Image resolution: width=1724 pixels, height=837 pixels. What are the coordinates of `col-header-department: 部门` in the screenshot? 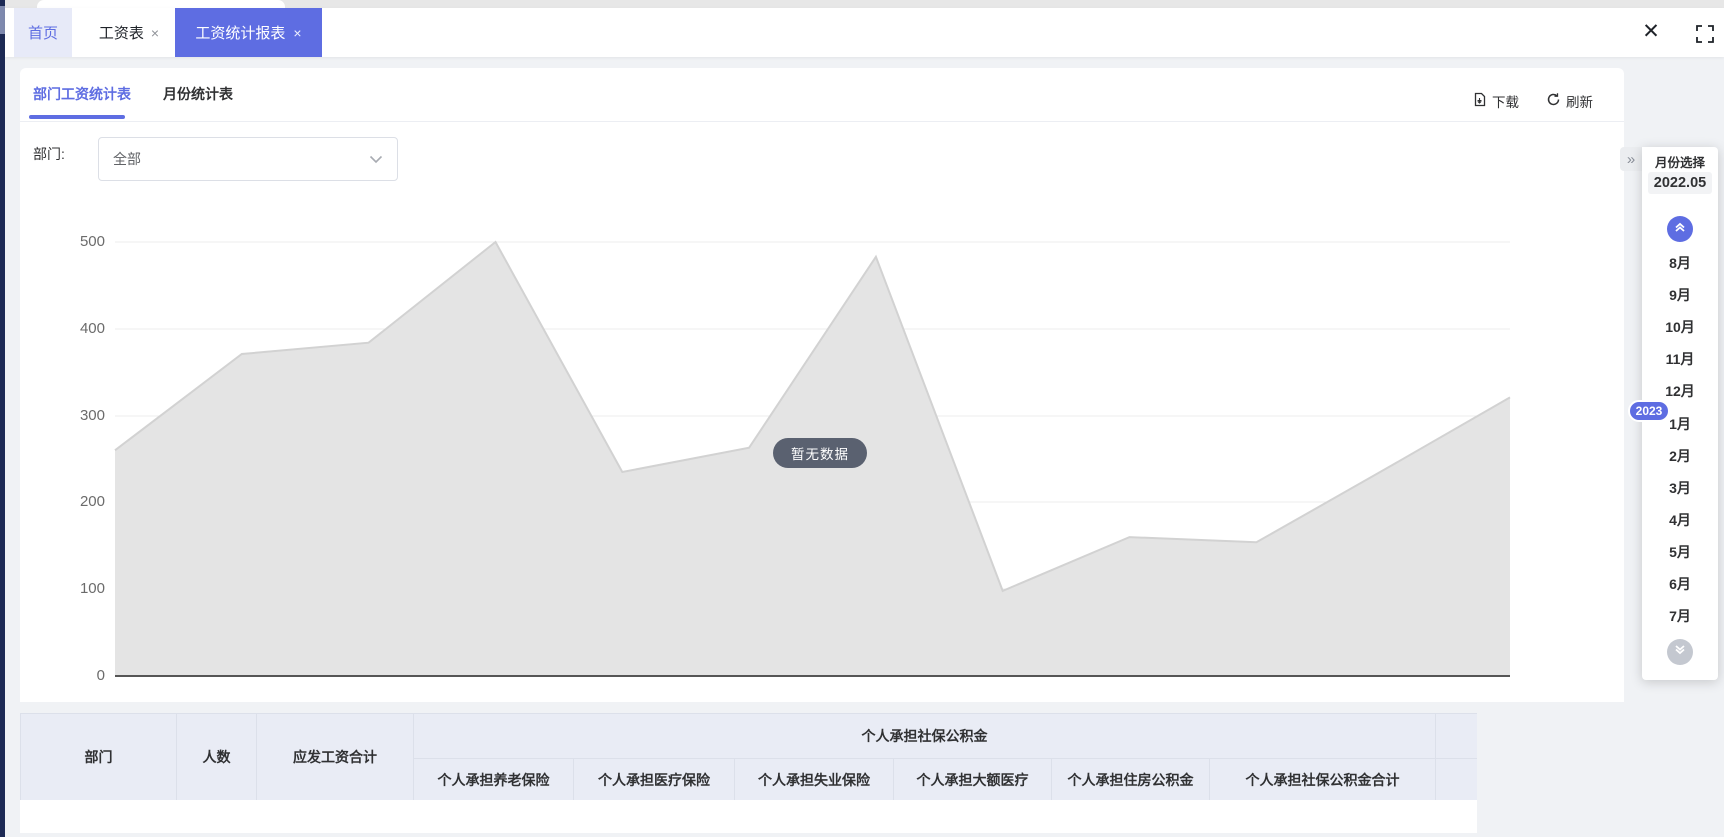 It's located at (98, 757).